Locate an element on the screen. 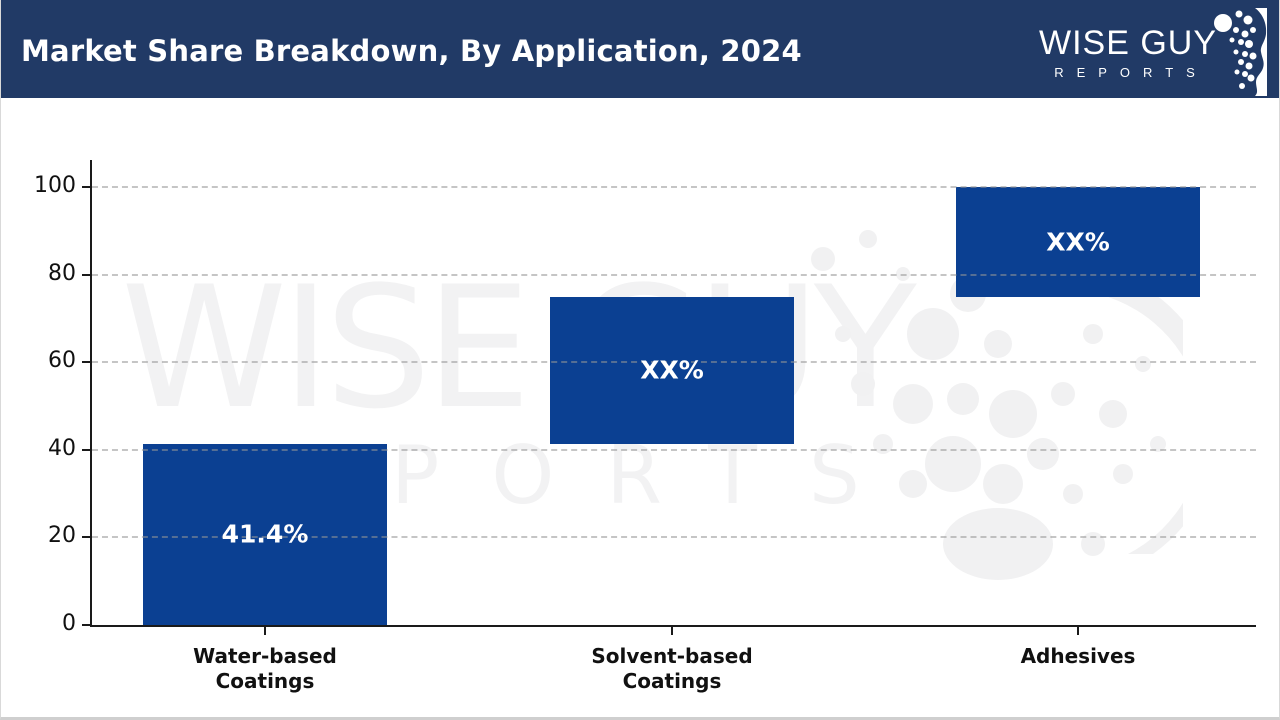  y-axis-tick-label: 80 is located at coordinates (62, 273).